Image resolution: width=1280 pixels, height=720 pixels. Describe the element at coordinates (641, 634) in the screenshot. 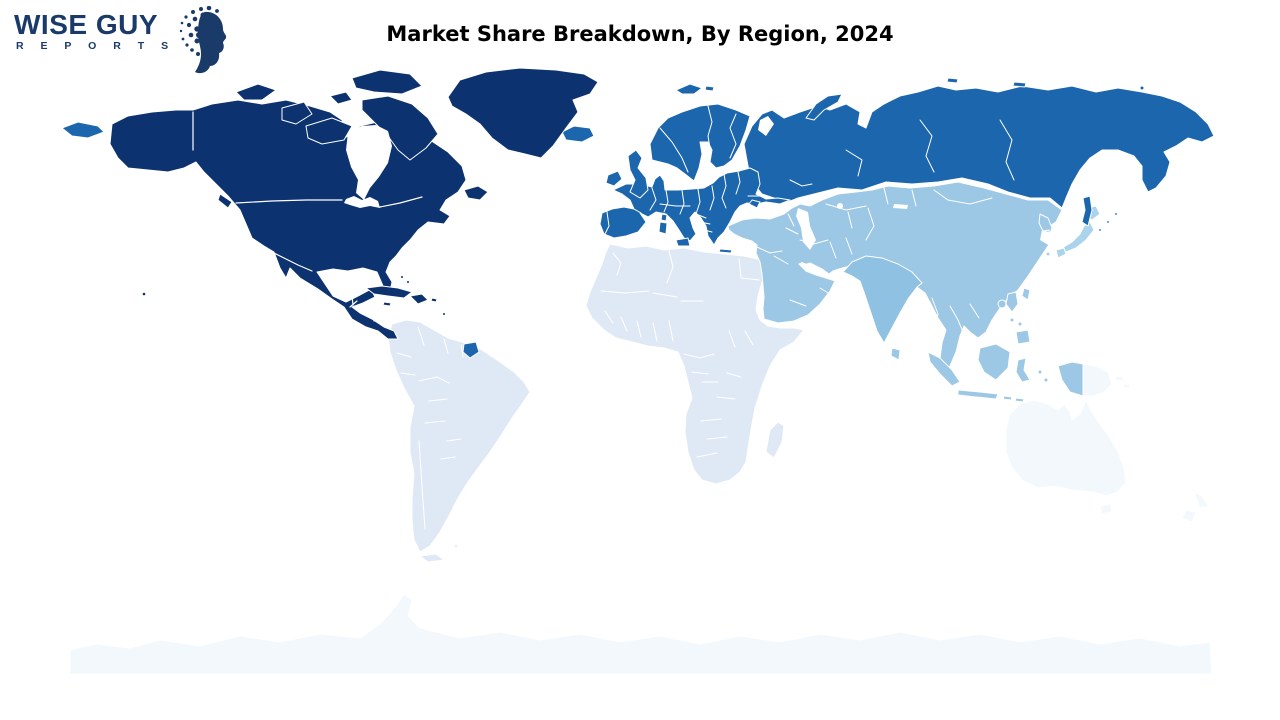

I see `continent-antarctica` at that location.